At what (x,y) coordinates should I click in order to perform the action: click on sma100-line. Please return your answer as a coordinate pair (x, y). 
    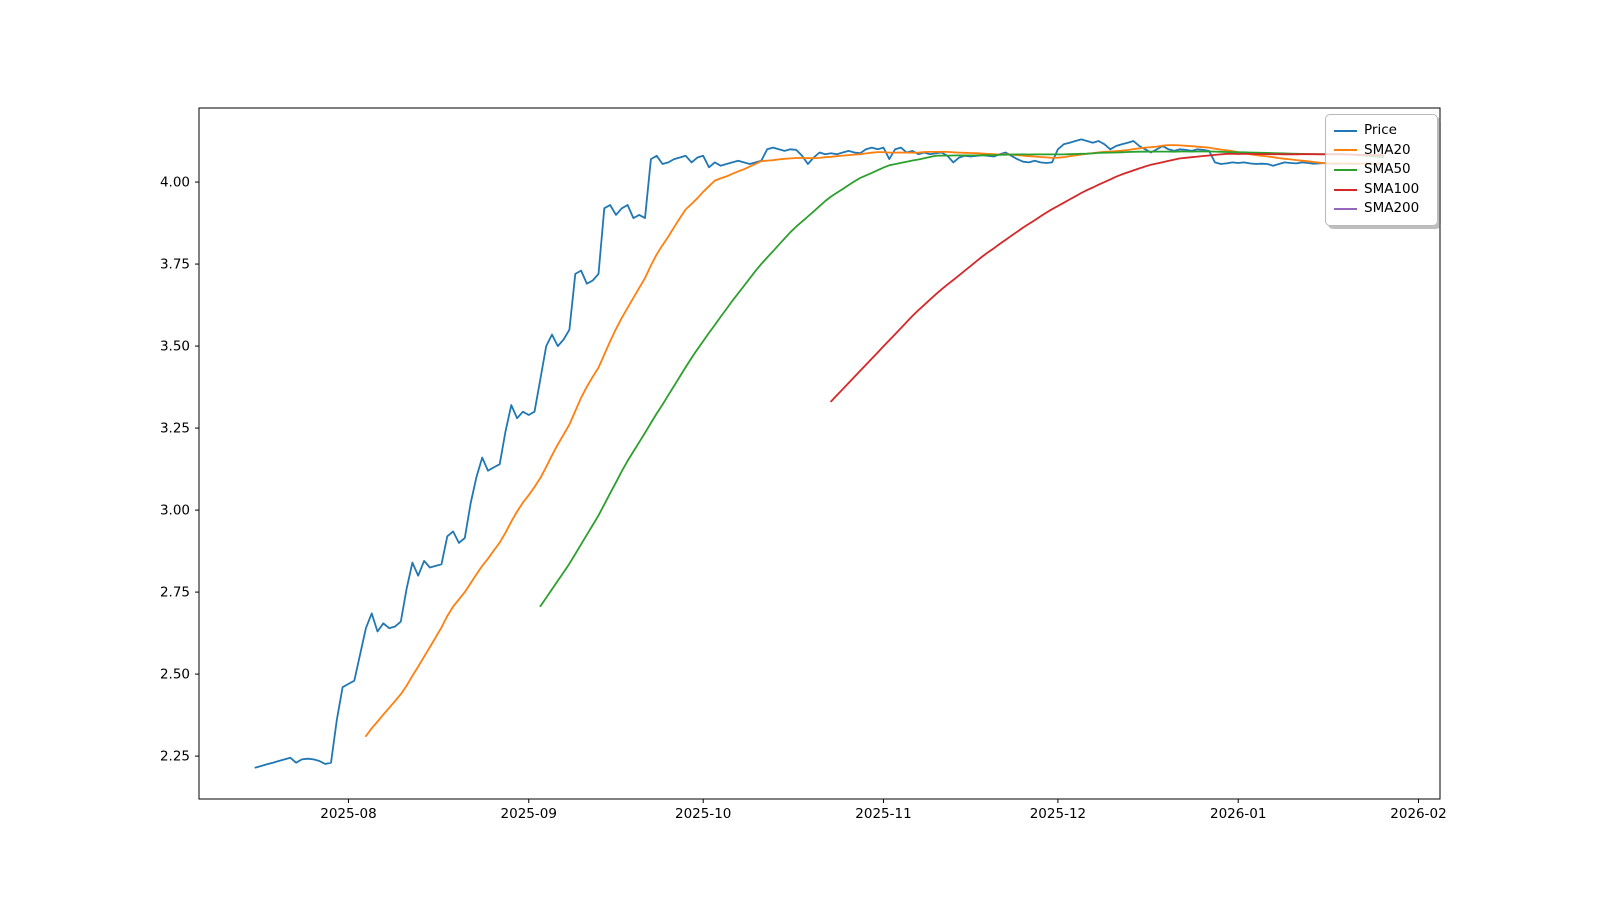
    Looking at the image, I should click on (1107, 277).